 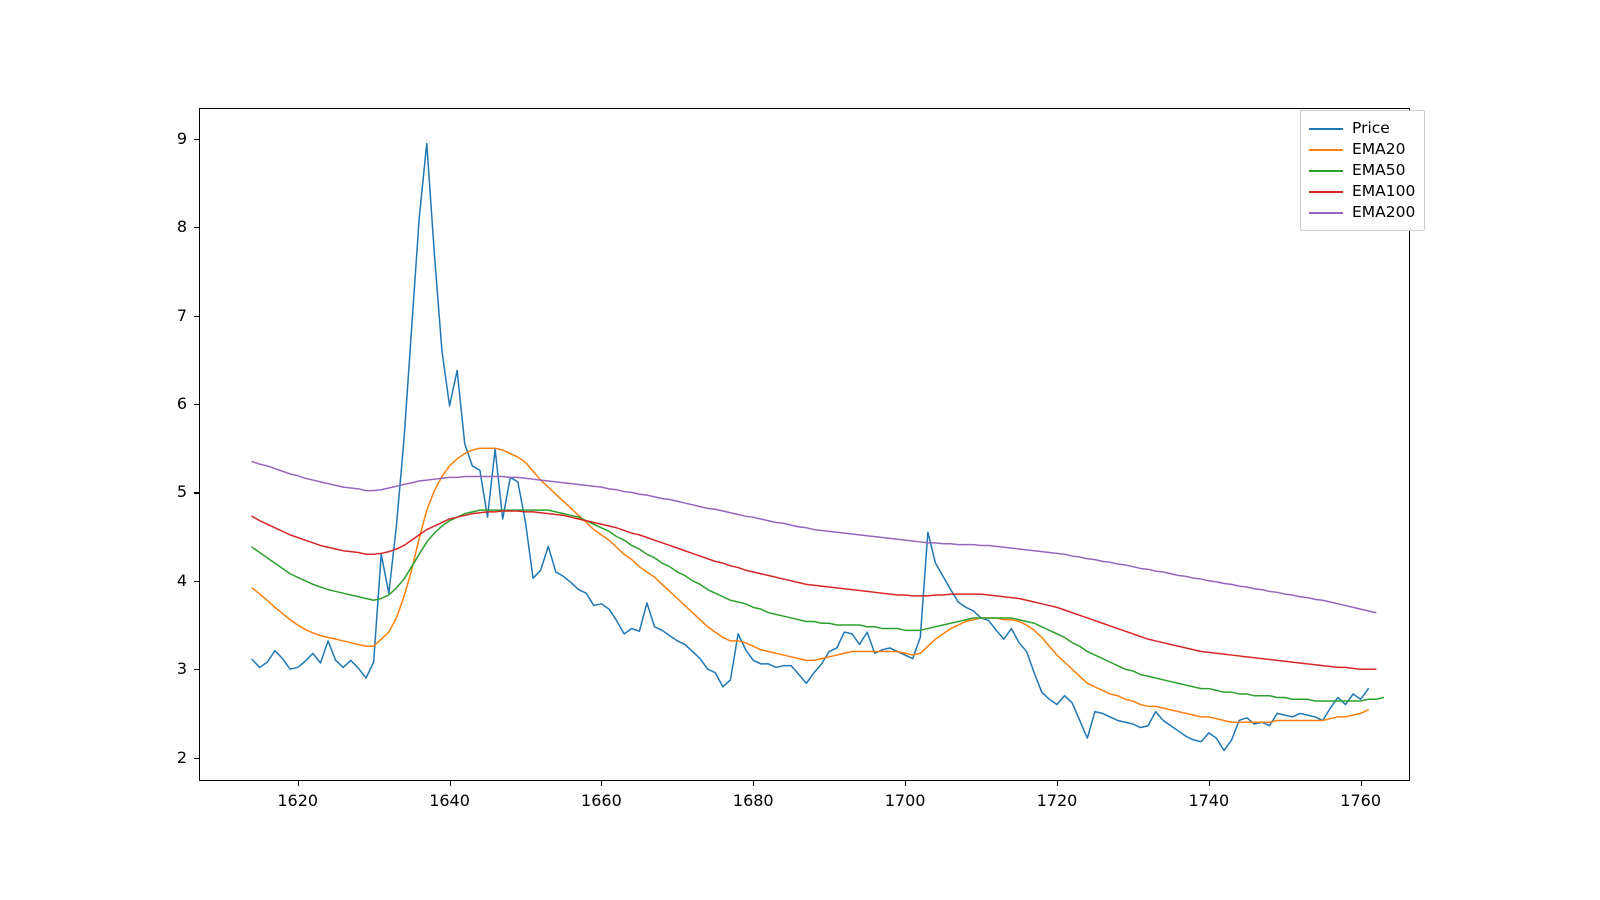 I want to click on legend-label: Price, so click(x=1371, y=127).